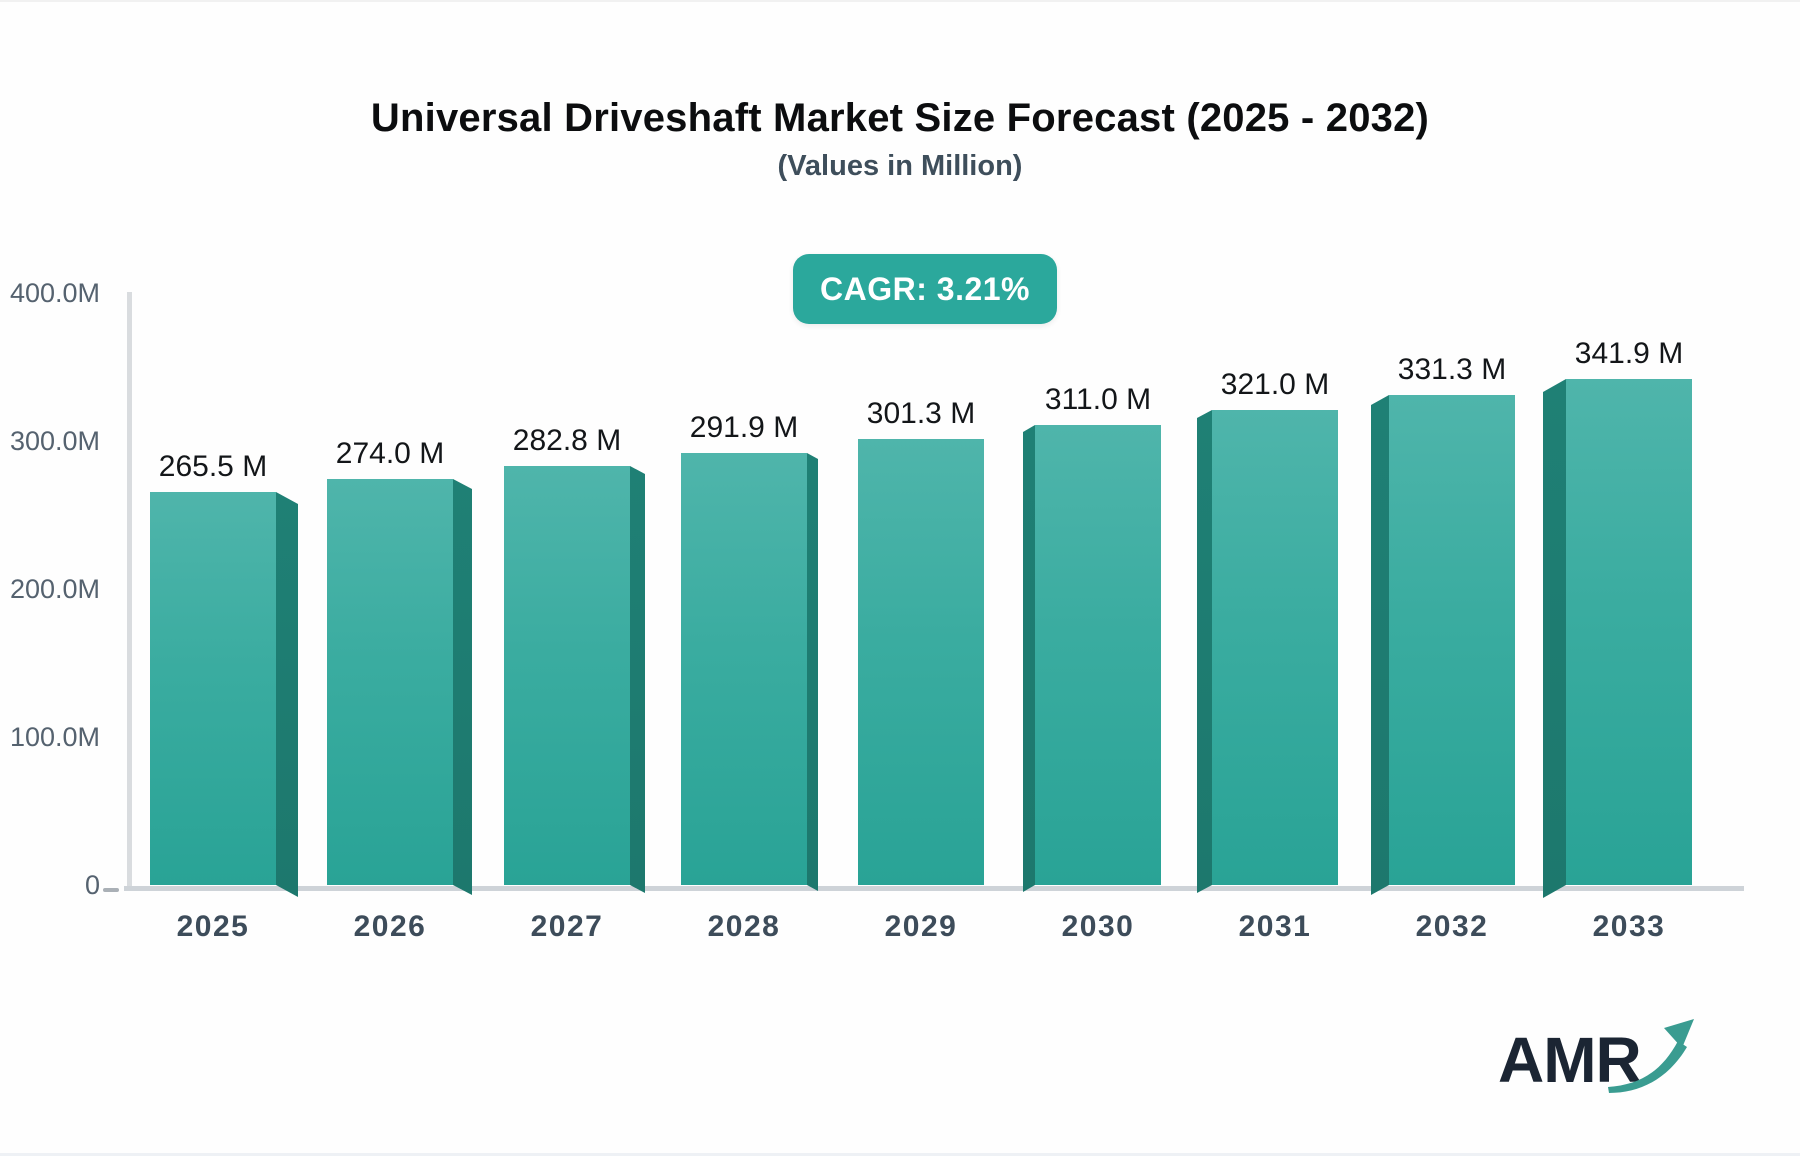 Image resolution: width=1800 pixels, height=1156 pixels. I want to click on bar-value-label: 301.3 M, so click(921, 413).